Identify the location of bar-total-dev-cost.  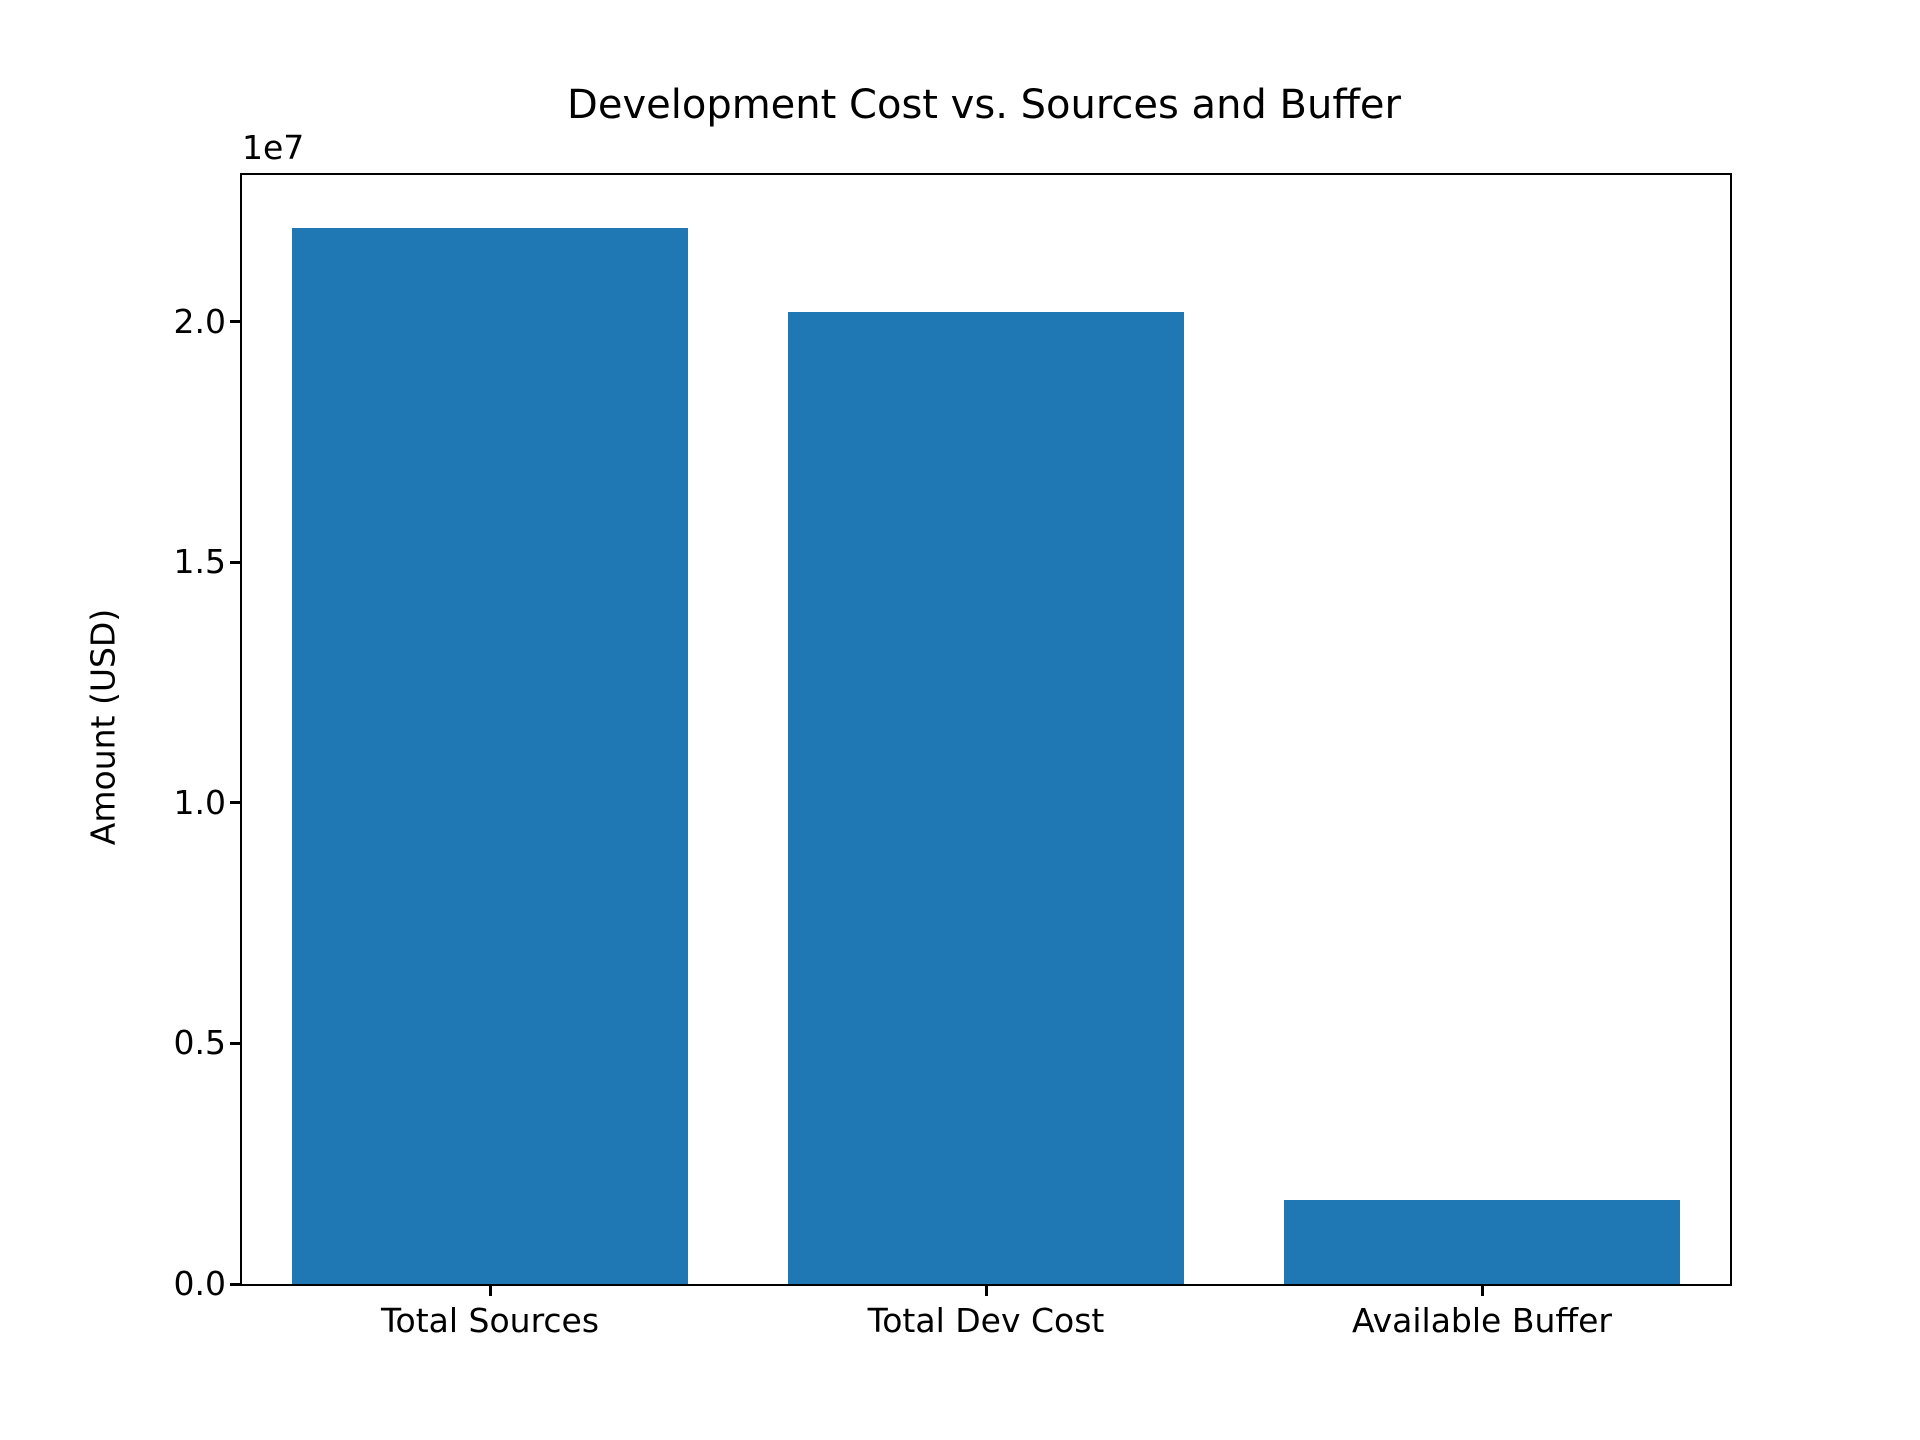
(986, 798).